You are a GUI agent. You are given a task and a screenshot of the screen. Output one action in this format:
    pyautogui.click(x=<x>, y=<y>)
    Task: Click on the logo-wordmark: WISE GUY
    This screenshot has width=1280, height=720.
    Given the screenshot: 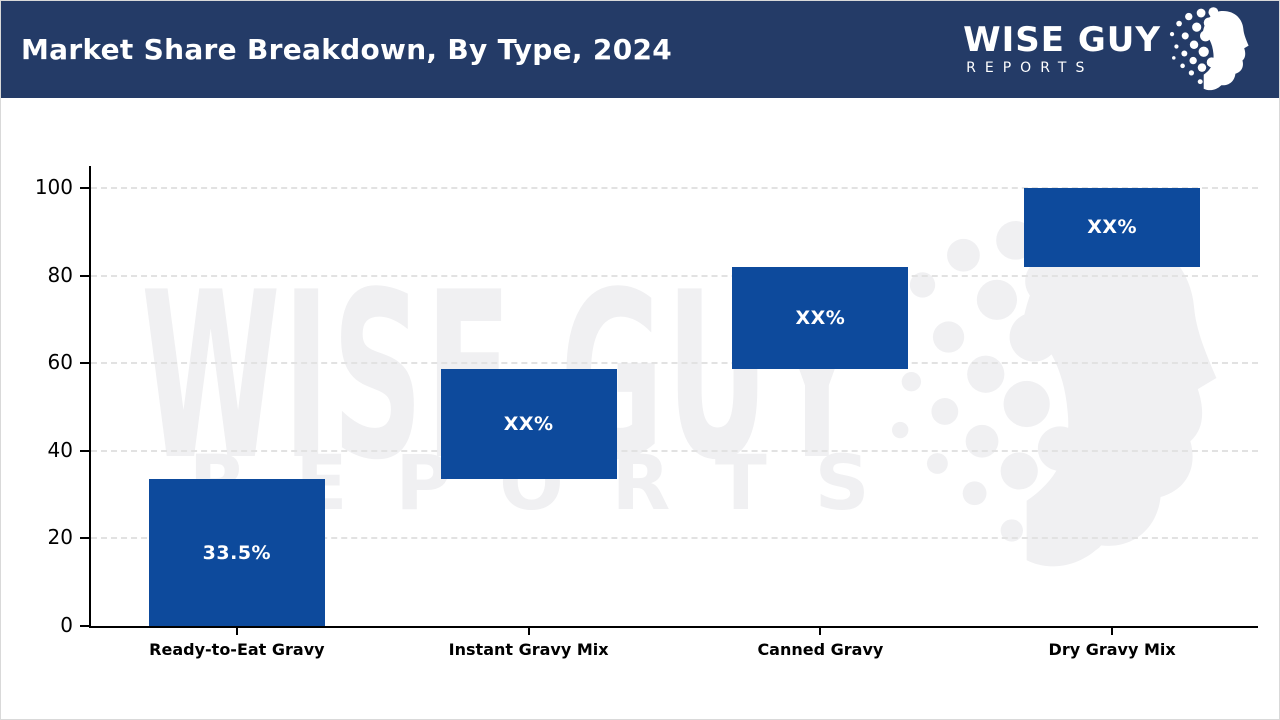 What is the action you would take?
    pyautogui.click(x=1062, y=40)
    